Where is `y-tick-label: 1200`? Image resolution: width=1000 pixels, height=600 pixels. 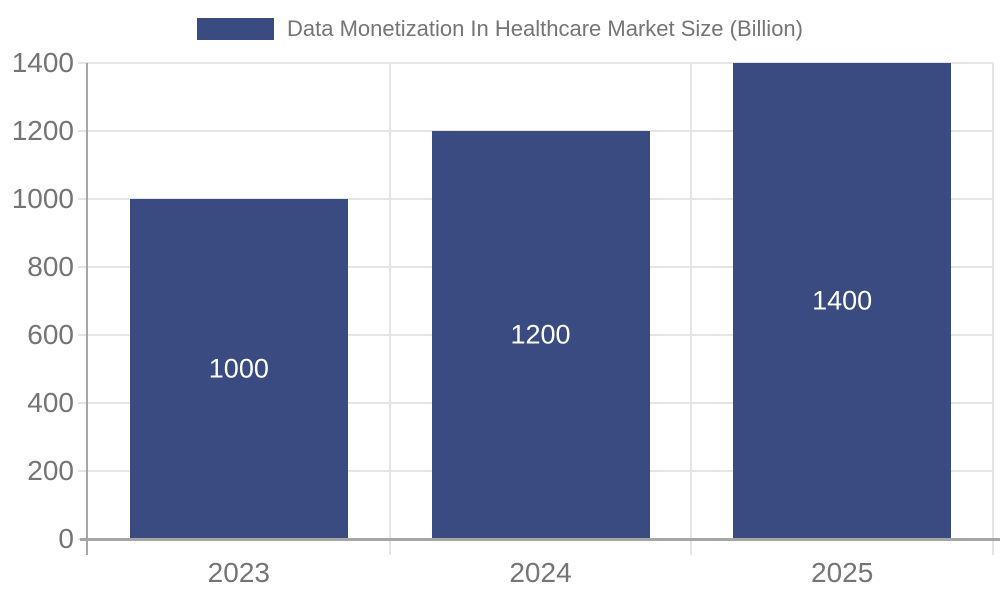
y-tick-label: 1200 is located at coordinates (42, 130).